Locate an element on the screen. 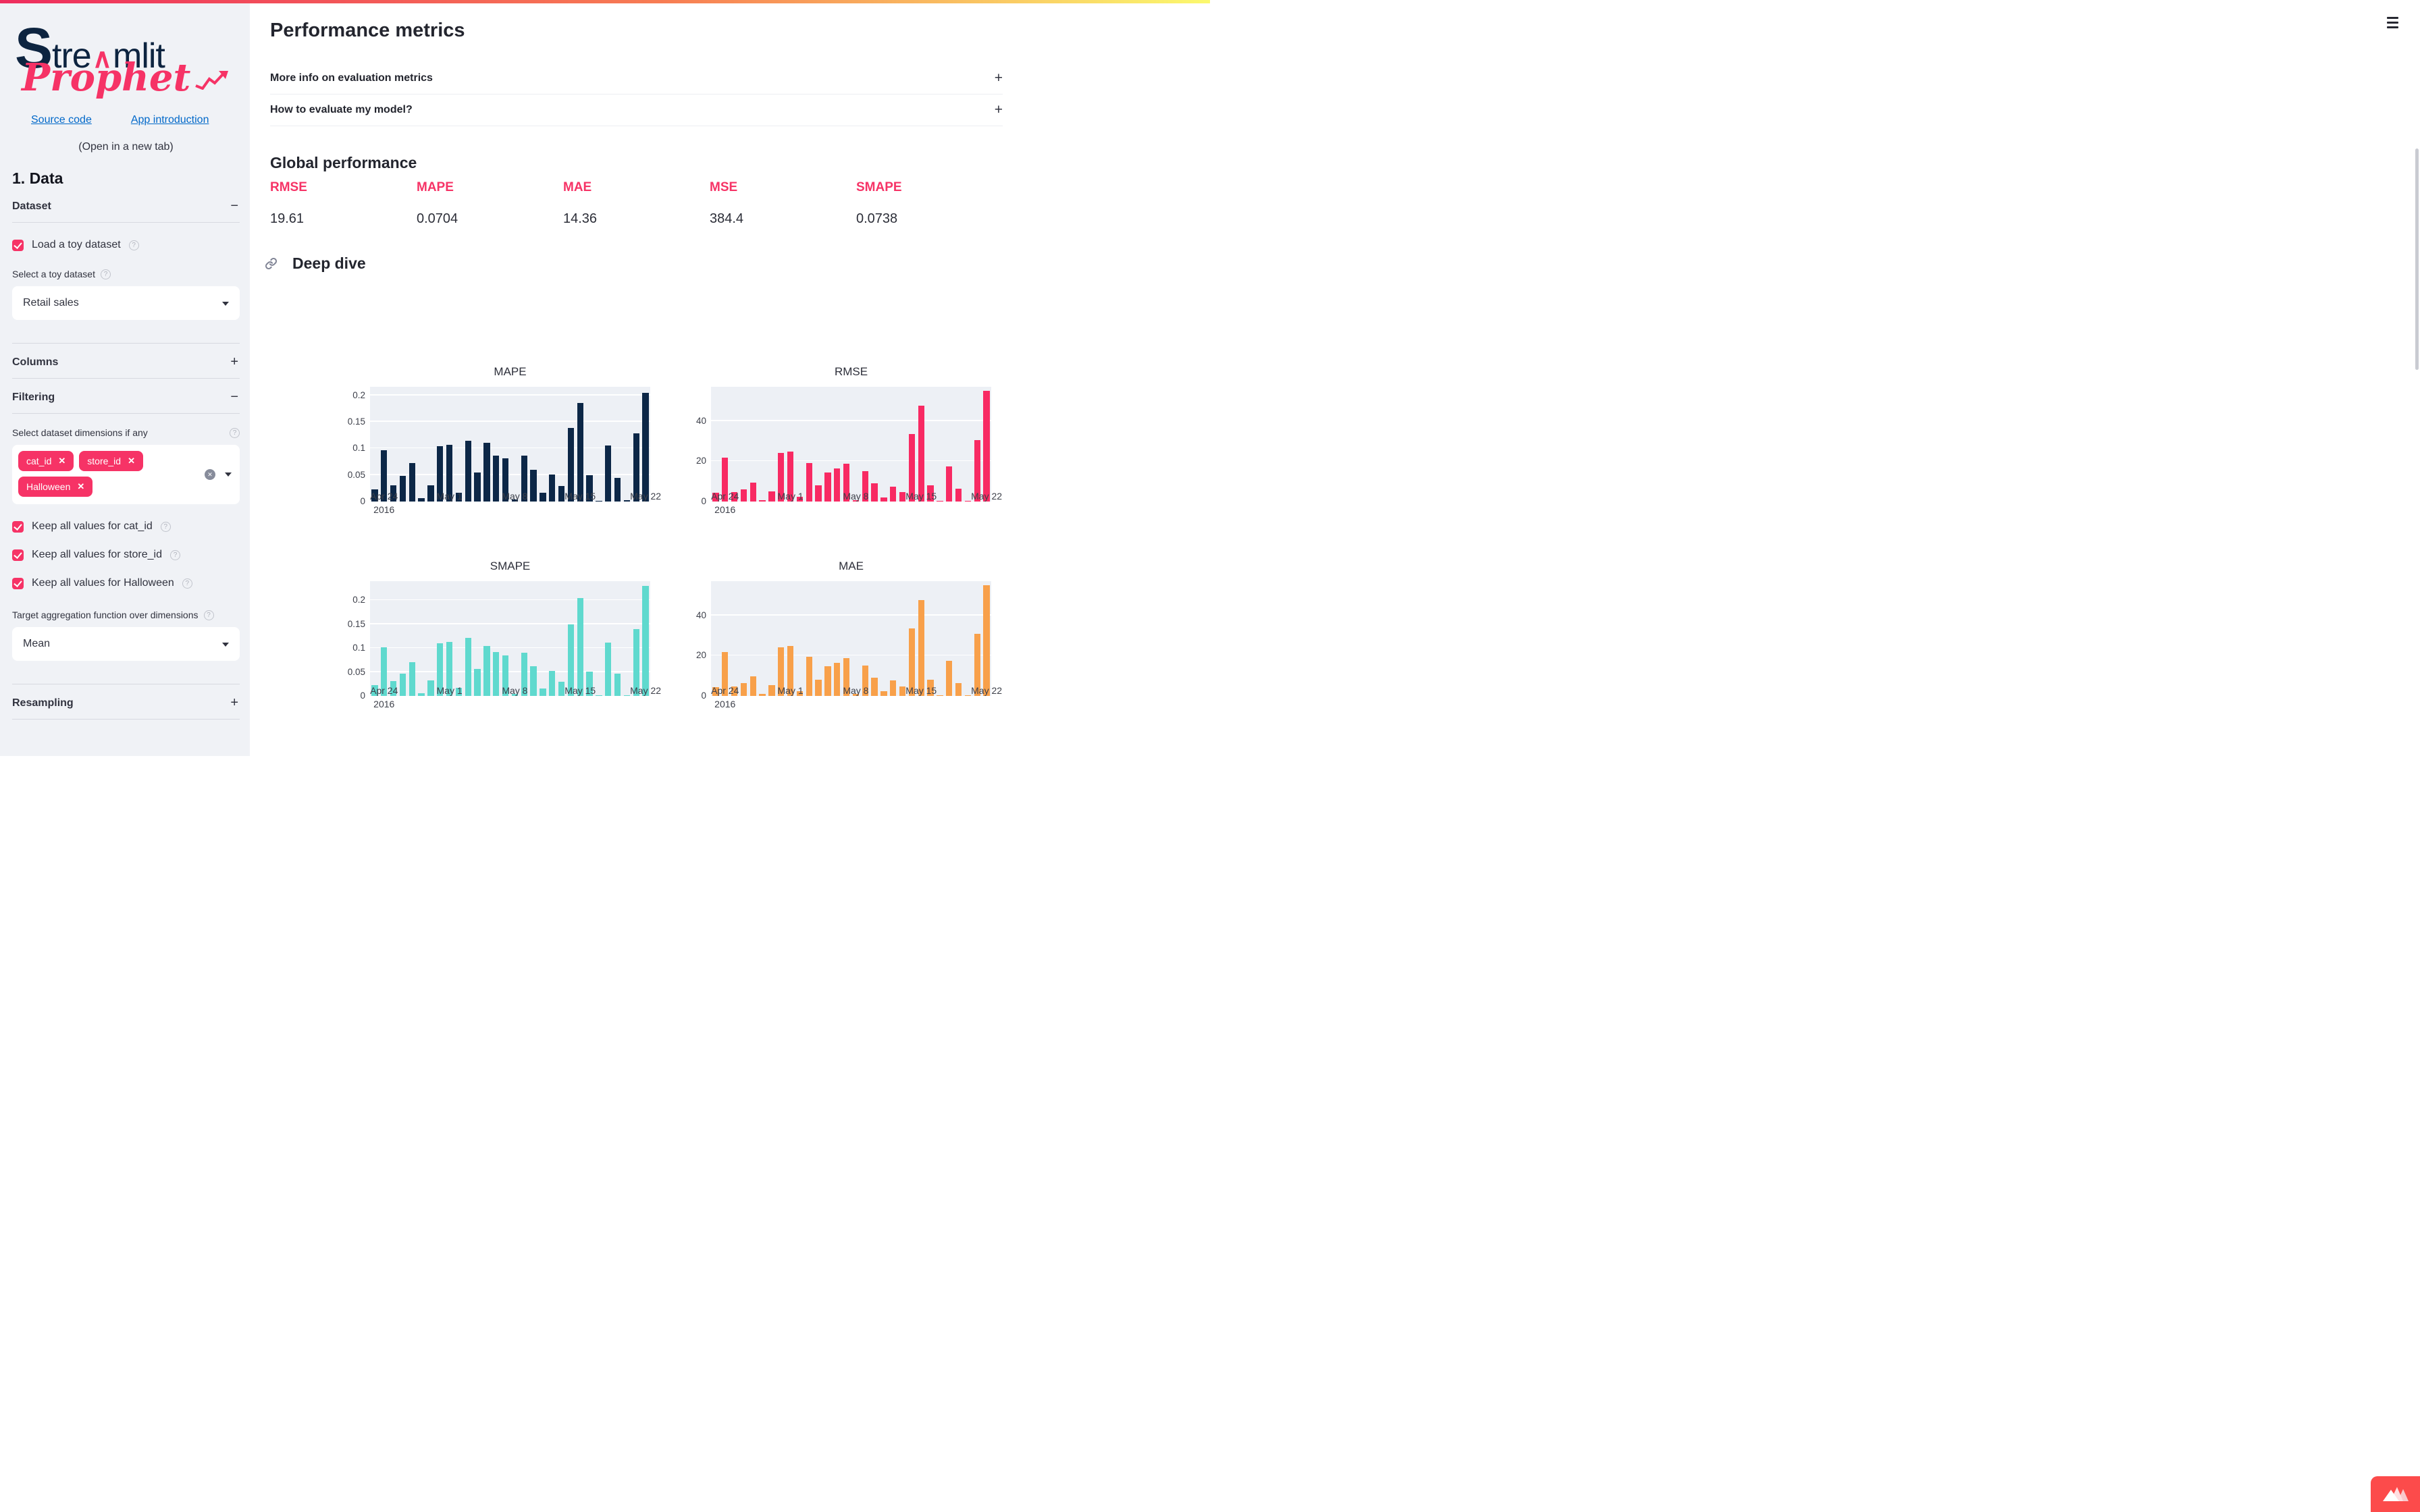 Image resolution: width=2420 pixels, height=1512 pixels. dimensions-select-label: Select dataset dimensions if any ? is located at coordinates (126, 433).